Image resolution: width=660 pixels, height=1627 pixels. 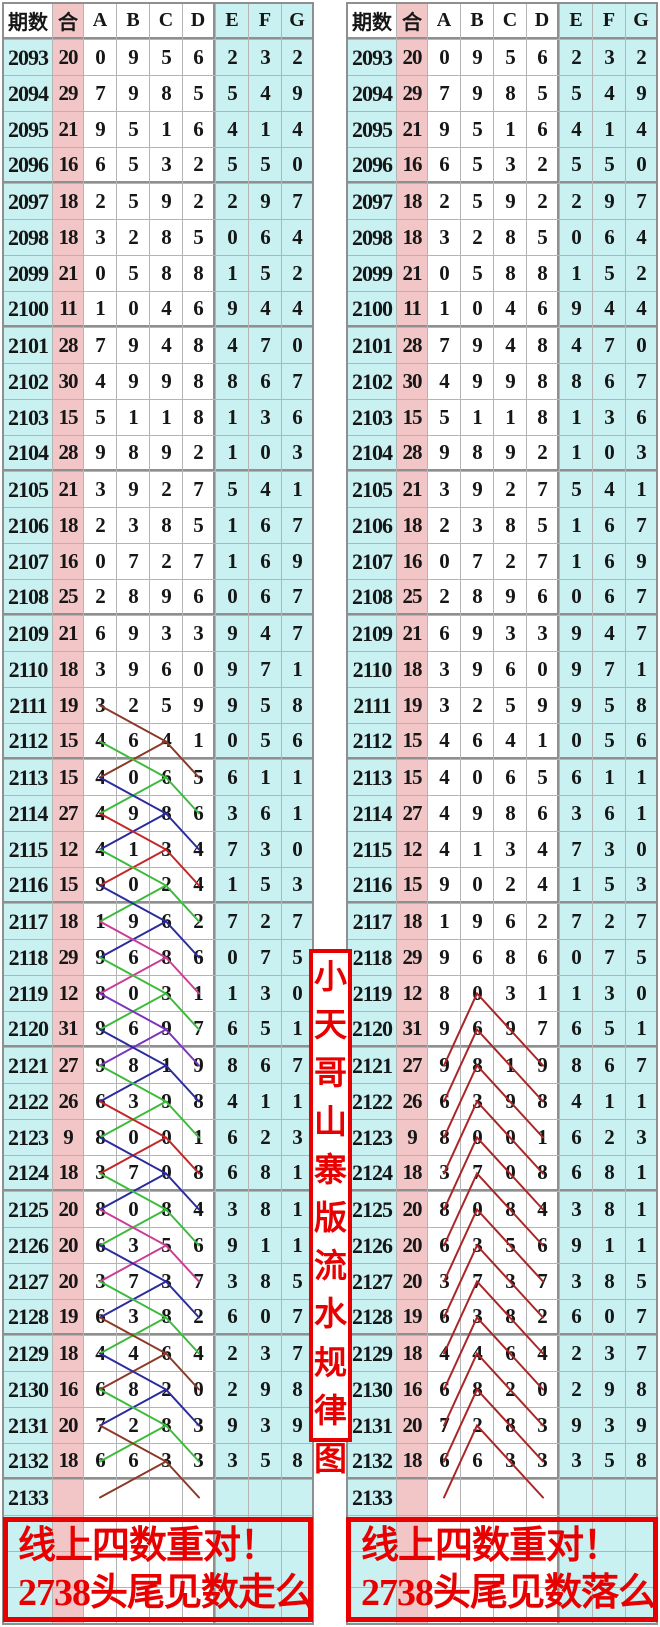 I want to click on column-header: 期数, so click(x=372, y=21).